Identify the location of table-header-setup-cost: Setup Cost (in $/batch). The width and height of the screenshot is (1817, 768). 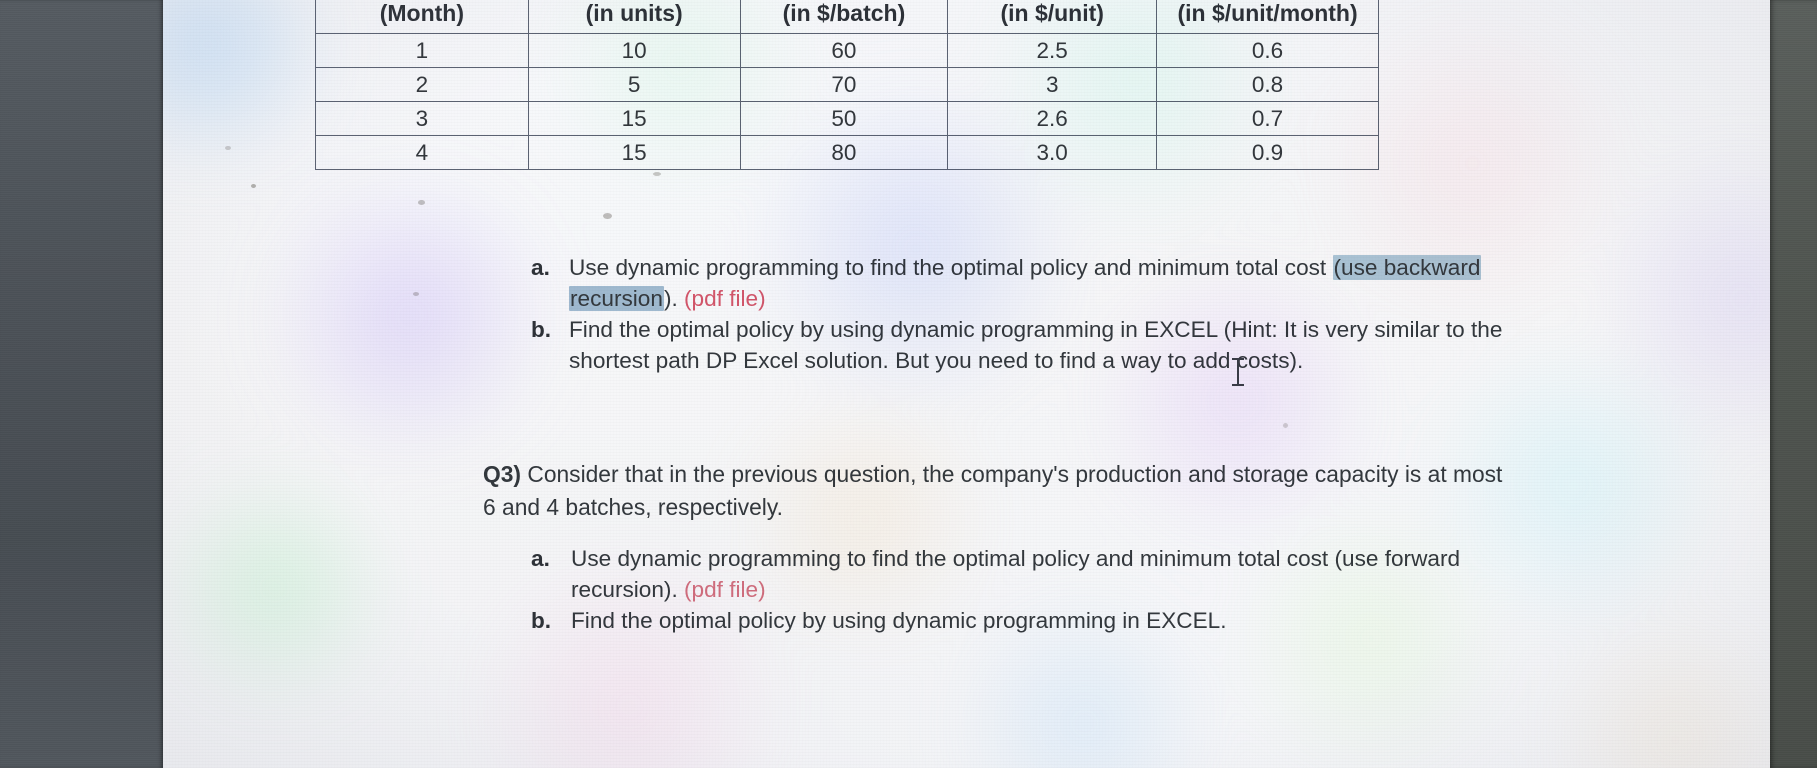
(844, 17).